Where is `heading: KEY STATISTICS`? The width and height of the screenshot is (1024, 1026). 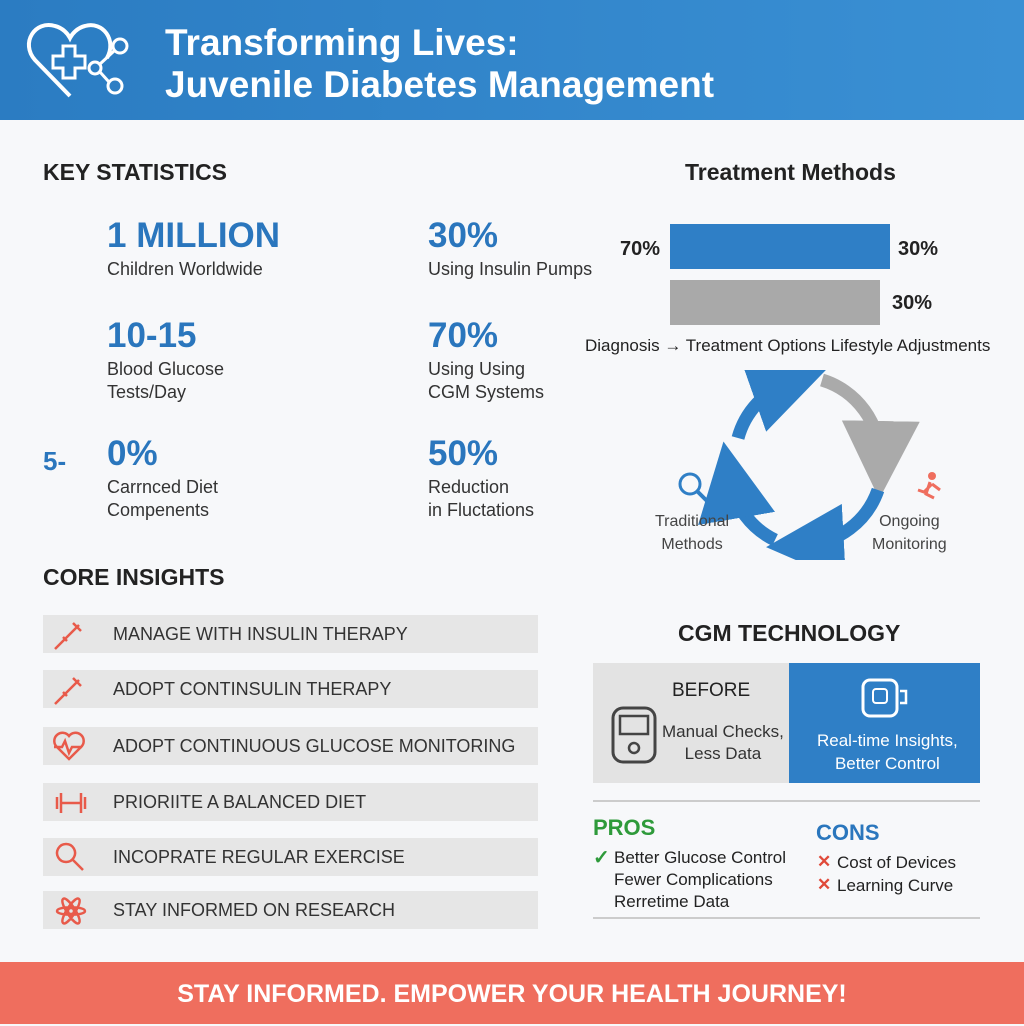
heading: KEY STATISTICS is located at coordinates (135, 172).